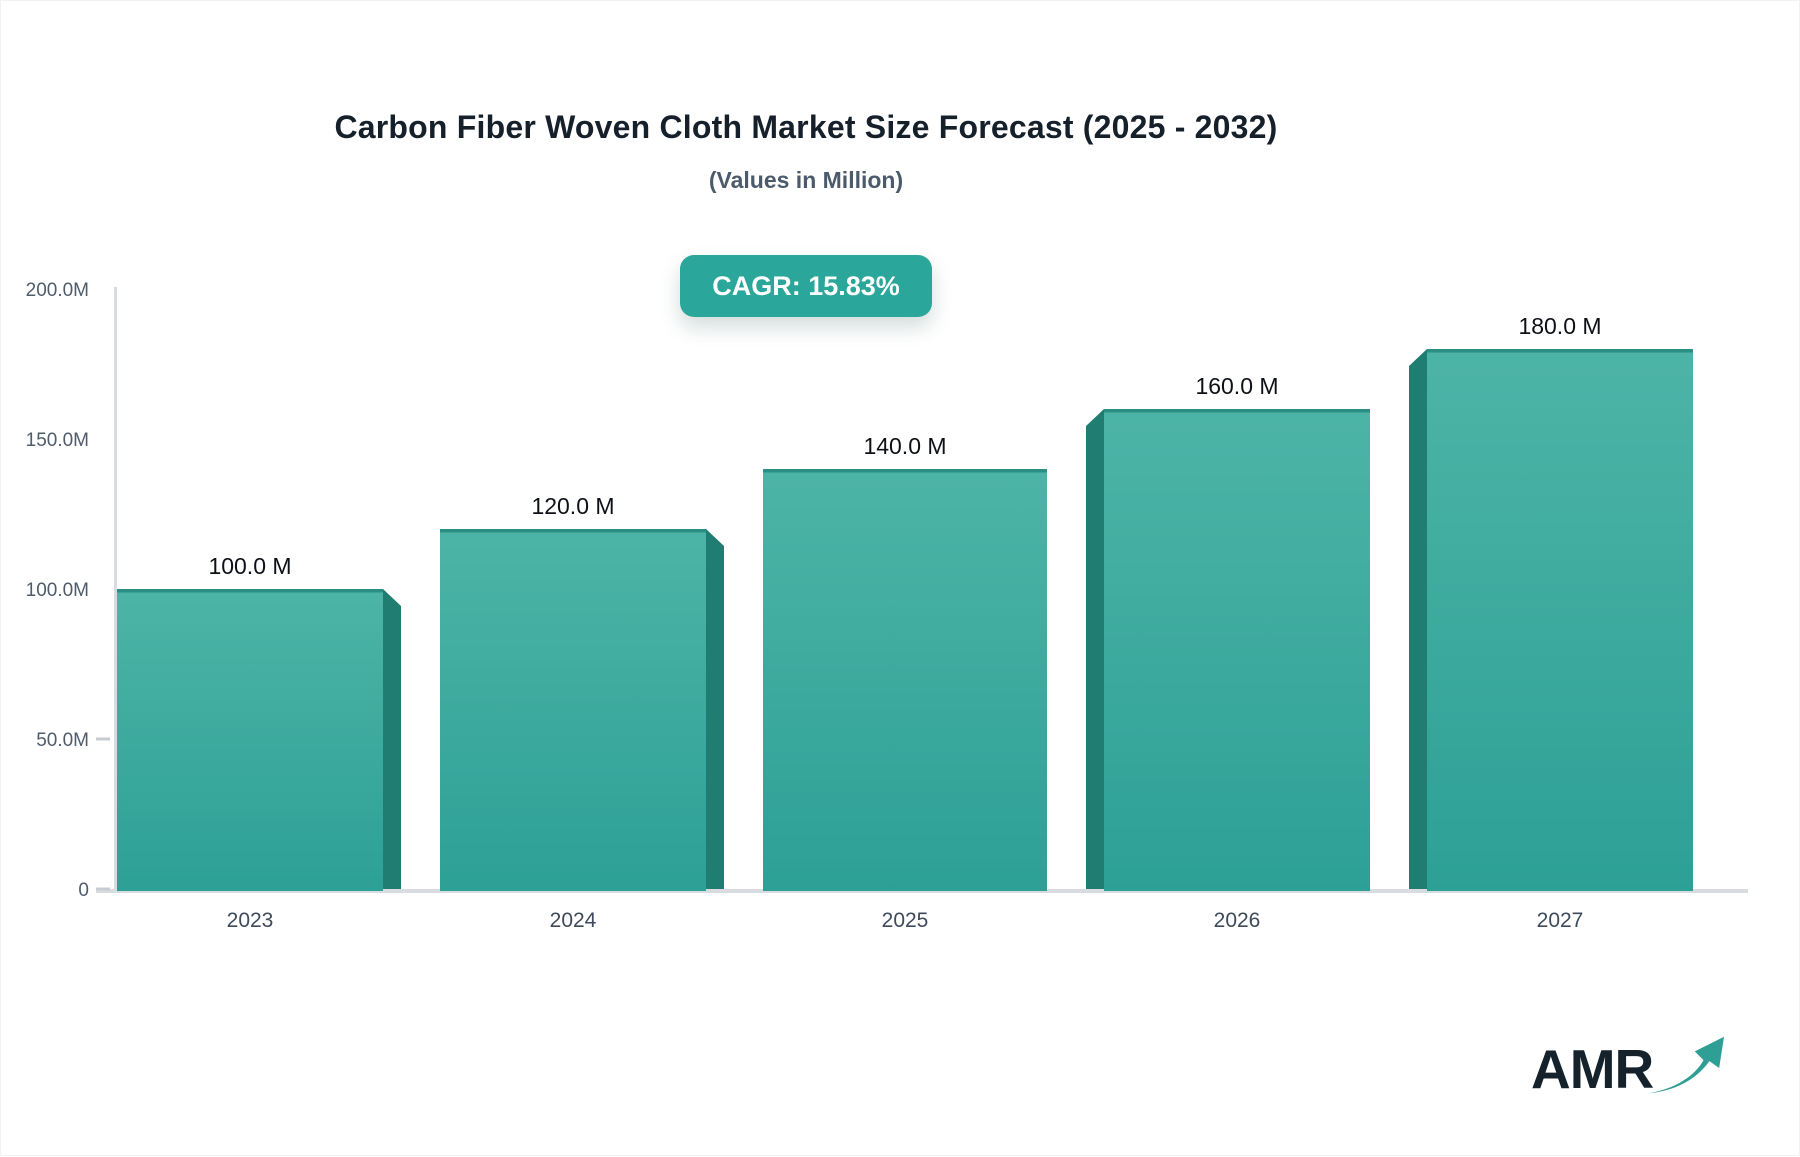 The image size is (1800, 1157). Describe the element at coordinates (1237, 920) in the screenshot. I see `x-axis-label-2026: 2026` at that location.